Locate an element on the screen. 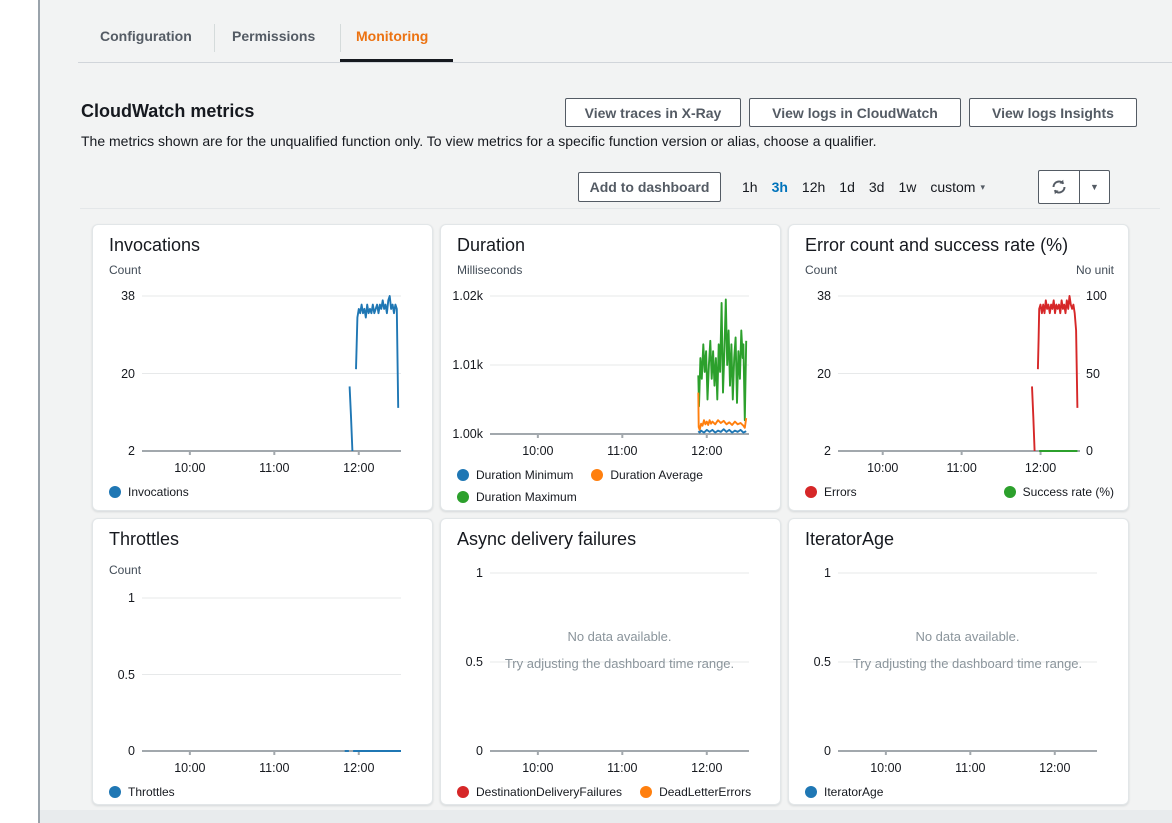 This screenshot has width=1172, height=823. time-range-custom-dropdown: custom ▾ is located at coordinates (957, 187).